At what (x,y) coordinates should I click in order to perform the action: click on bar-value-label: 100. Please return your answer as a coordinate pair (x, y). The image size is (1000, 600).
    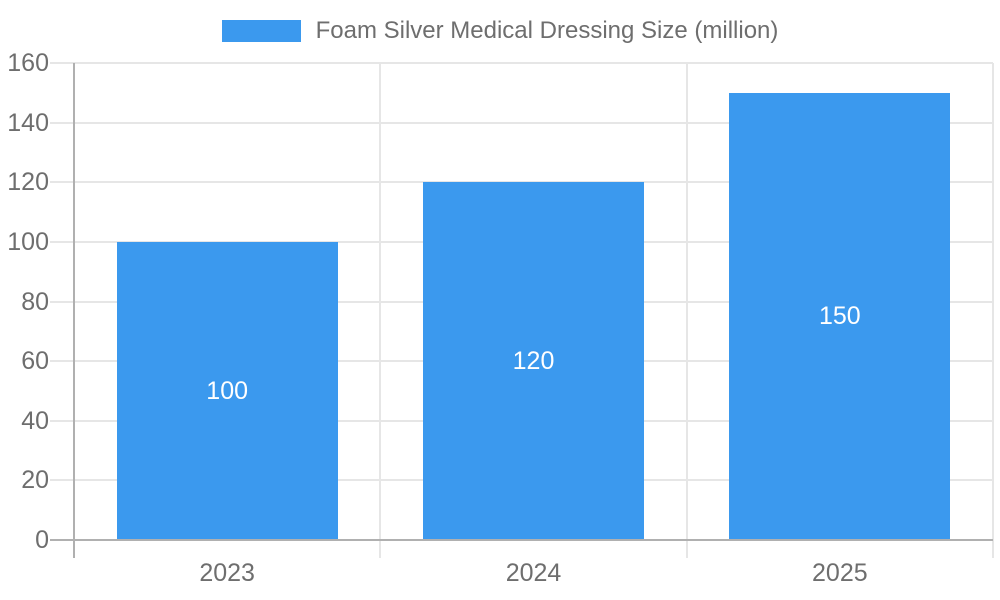
    Looking at the image, I should click on (227, 390).